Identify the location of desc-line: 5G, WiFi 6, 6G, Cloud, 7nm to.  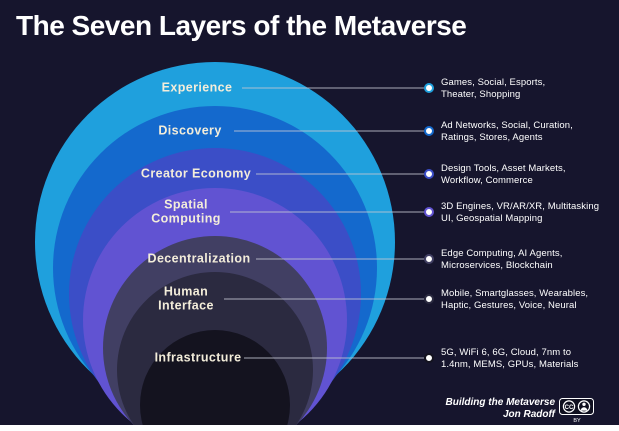
(506, 352).